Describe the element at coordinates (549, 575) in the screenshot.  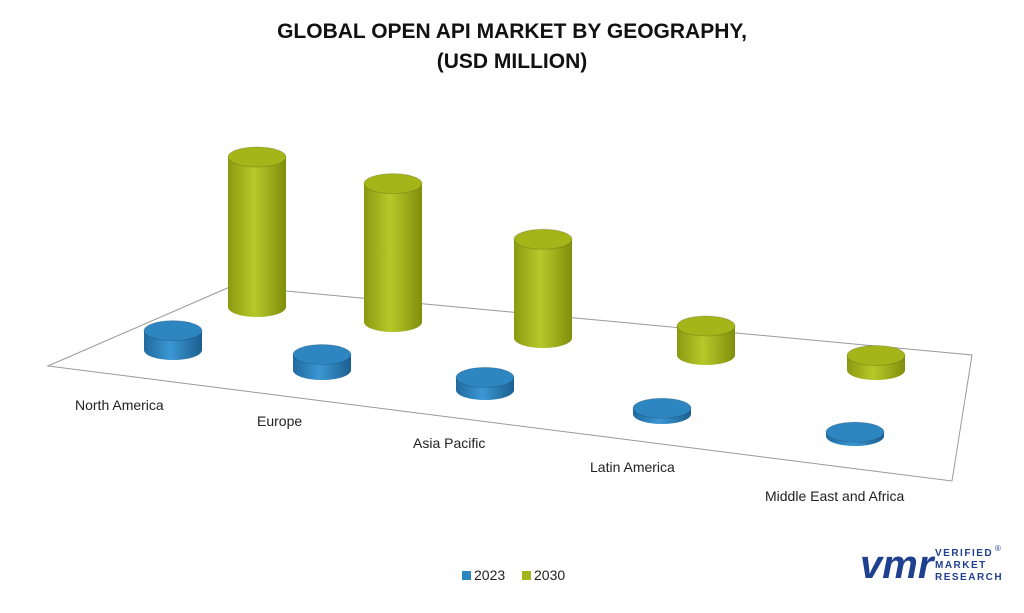
I see `legend-label: 2030` at that location.